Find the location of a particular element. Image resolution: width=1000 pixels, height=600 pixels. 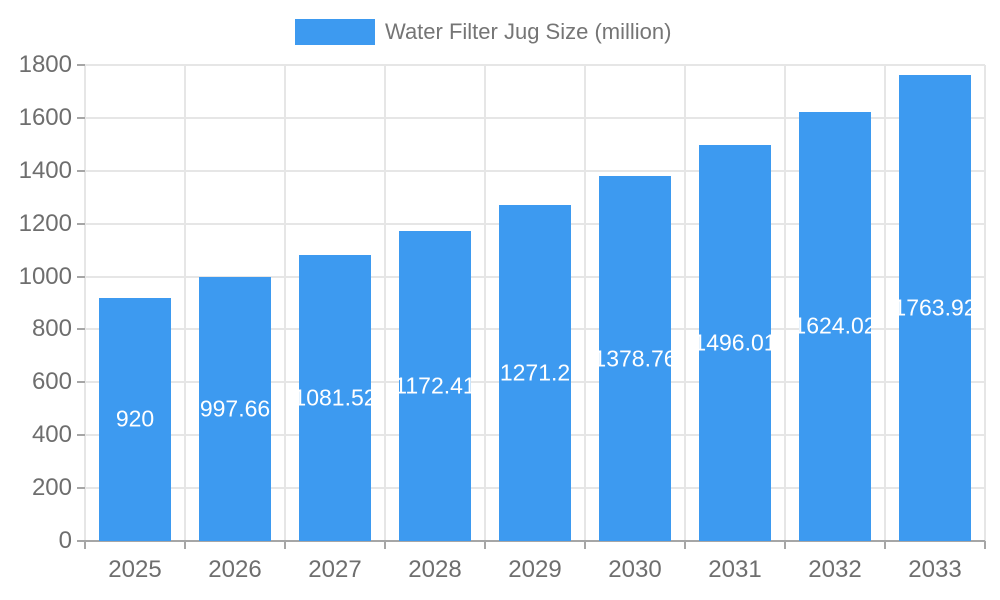

bar: 1763.92 is located at coordinates (935, 307).